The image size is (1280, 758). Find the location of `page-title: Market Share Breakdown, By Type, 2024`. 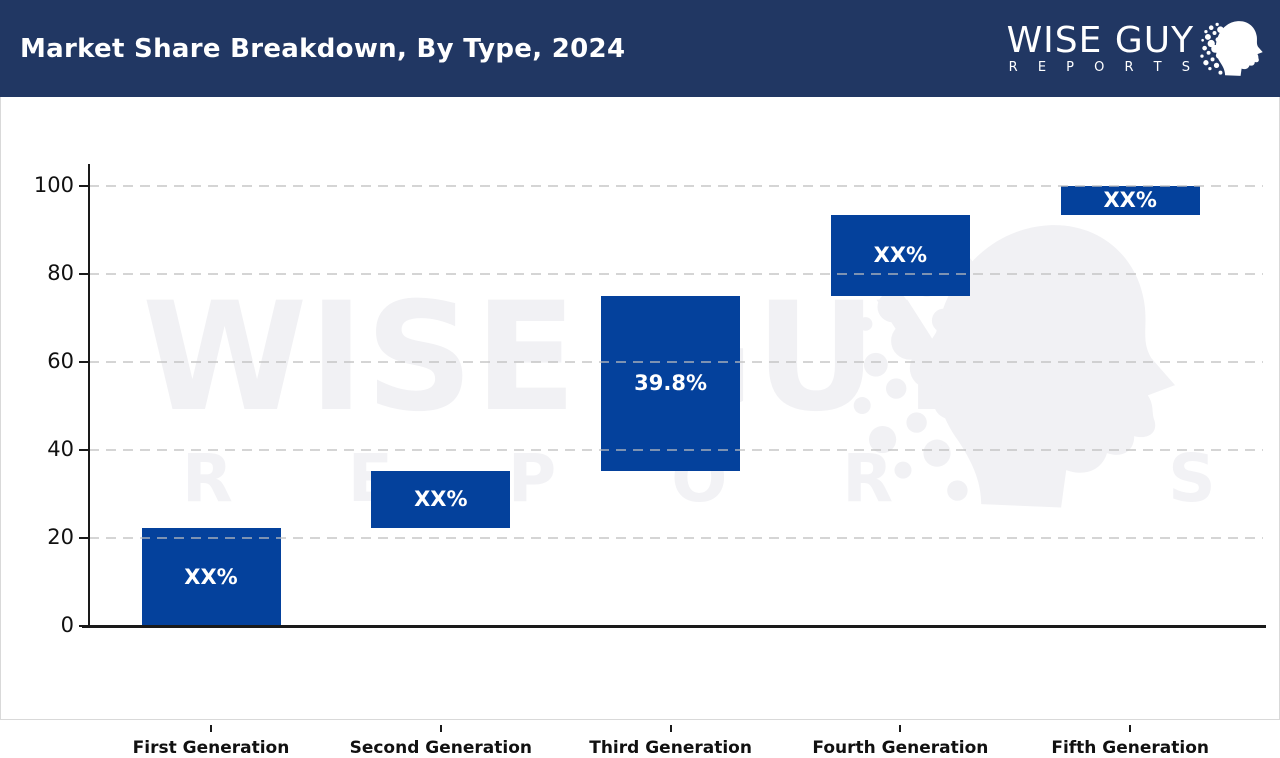

page-title: Market Share Breakdown, By Type, 2024 is located at coordinates (323, 48).